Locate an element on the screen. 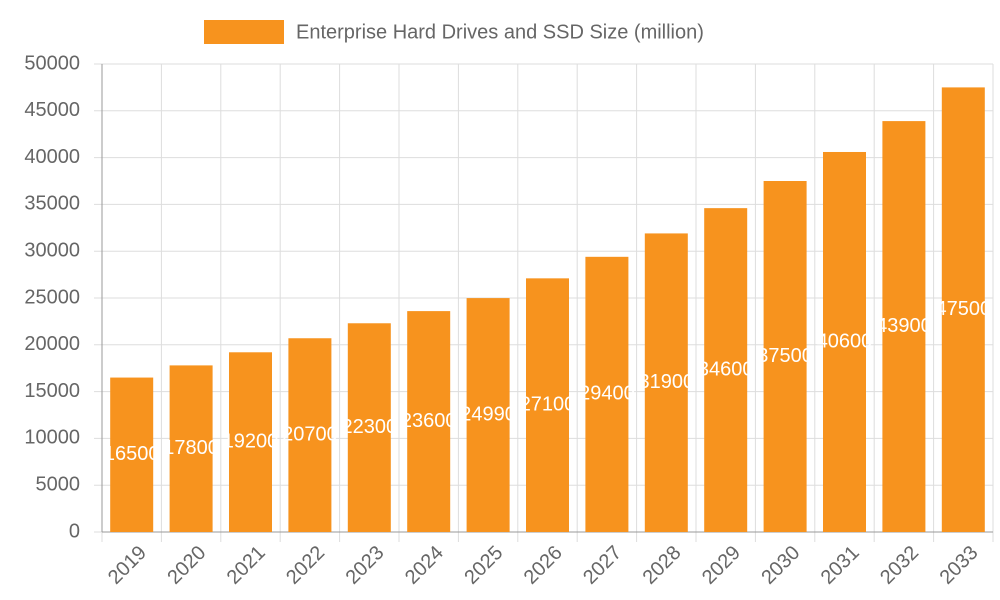 This screenshot has width=1000, height=600. data-label: 47500 is located at coordinates (963, 309).